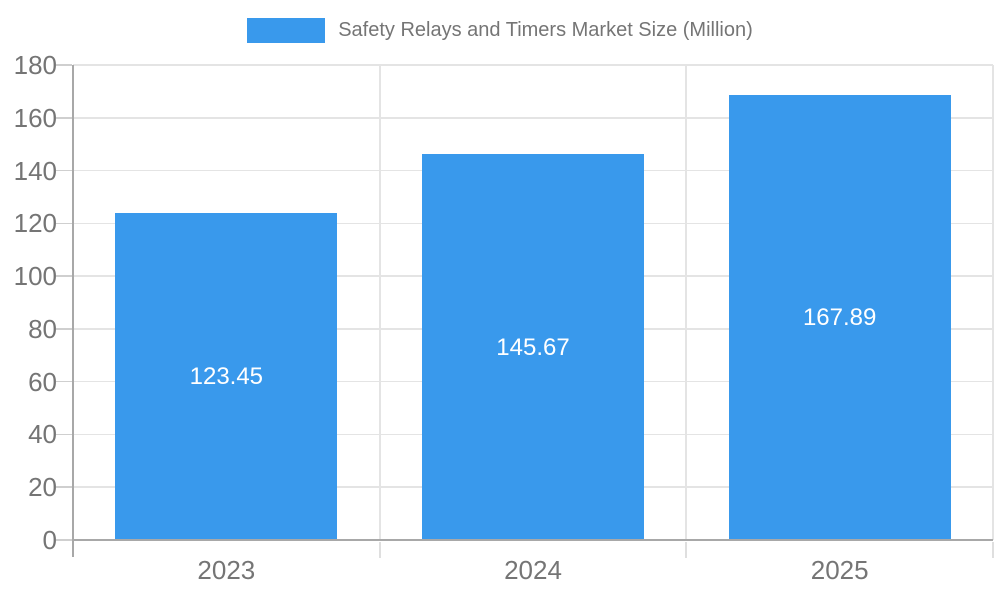 The width and height of the screenshot is (1000, 600). I want to click on y-axis-tick-label: 140, so click(35, 170).